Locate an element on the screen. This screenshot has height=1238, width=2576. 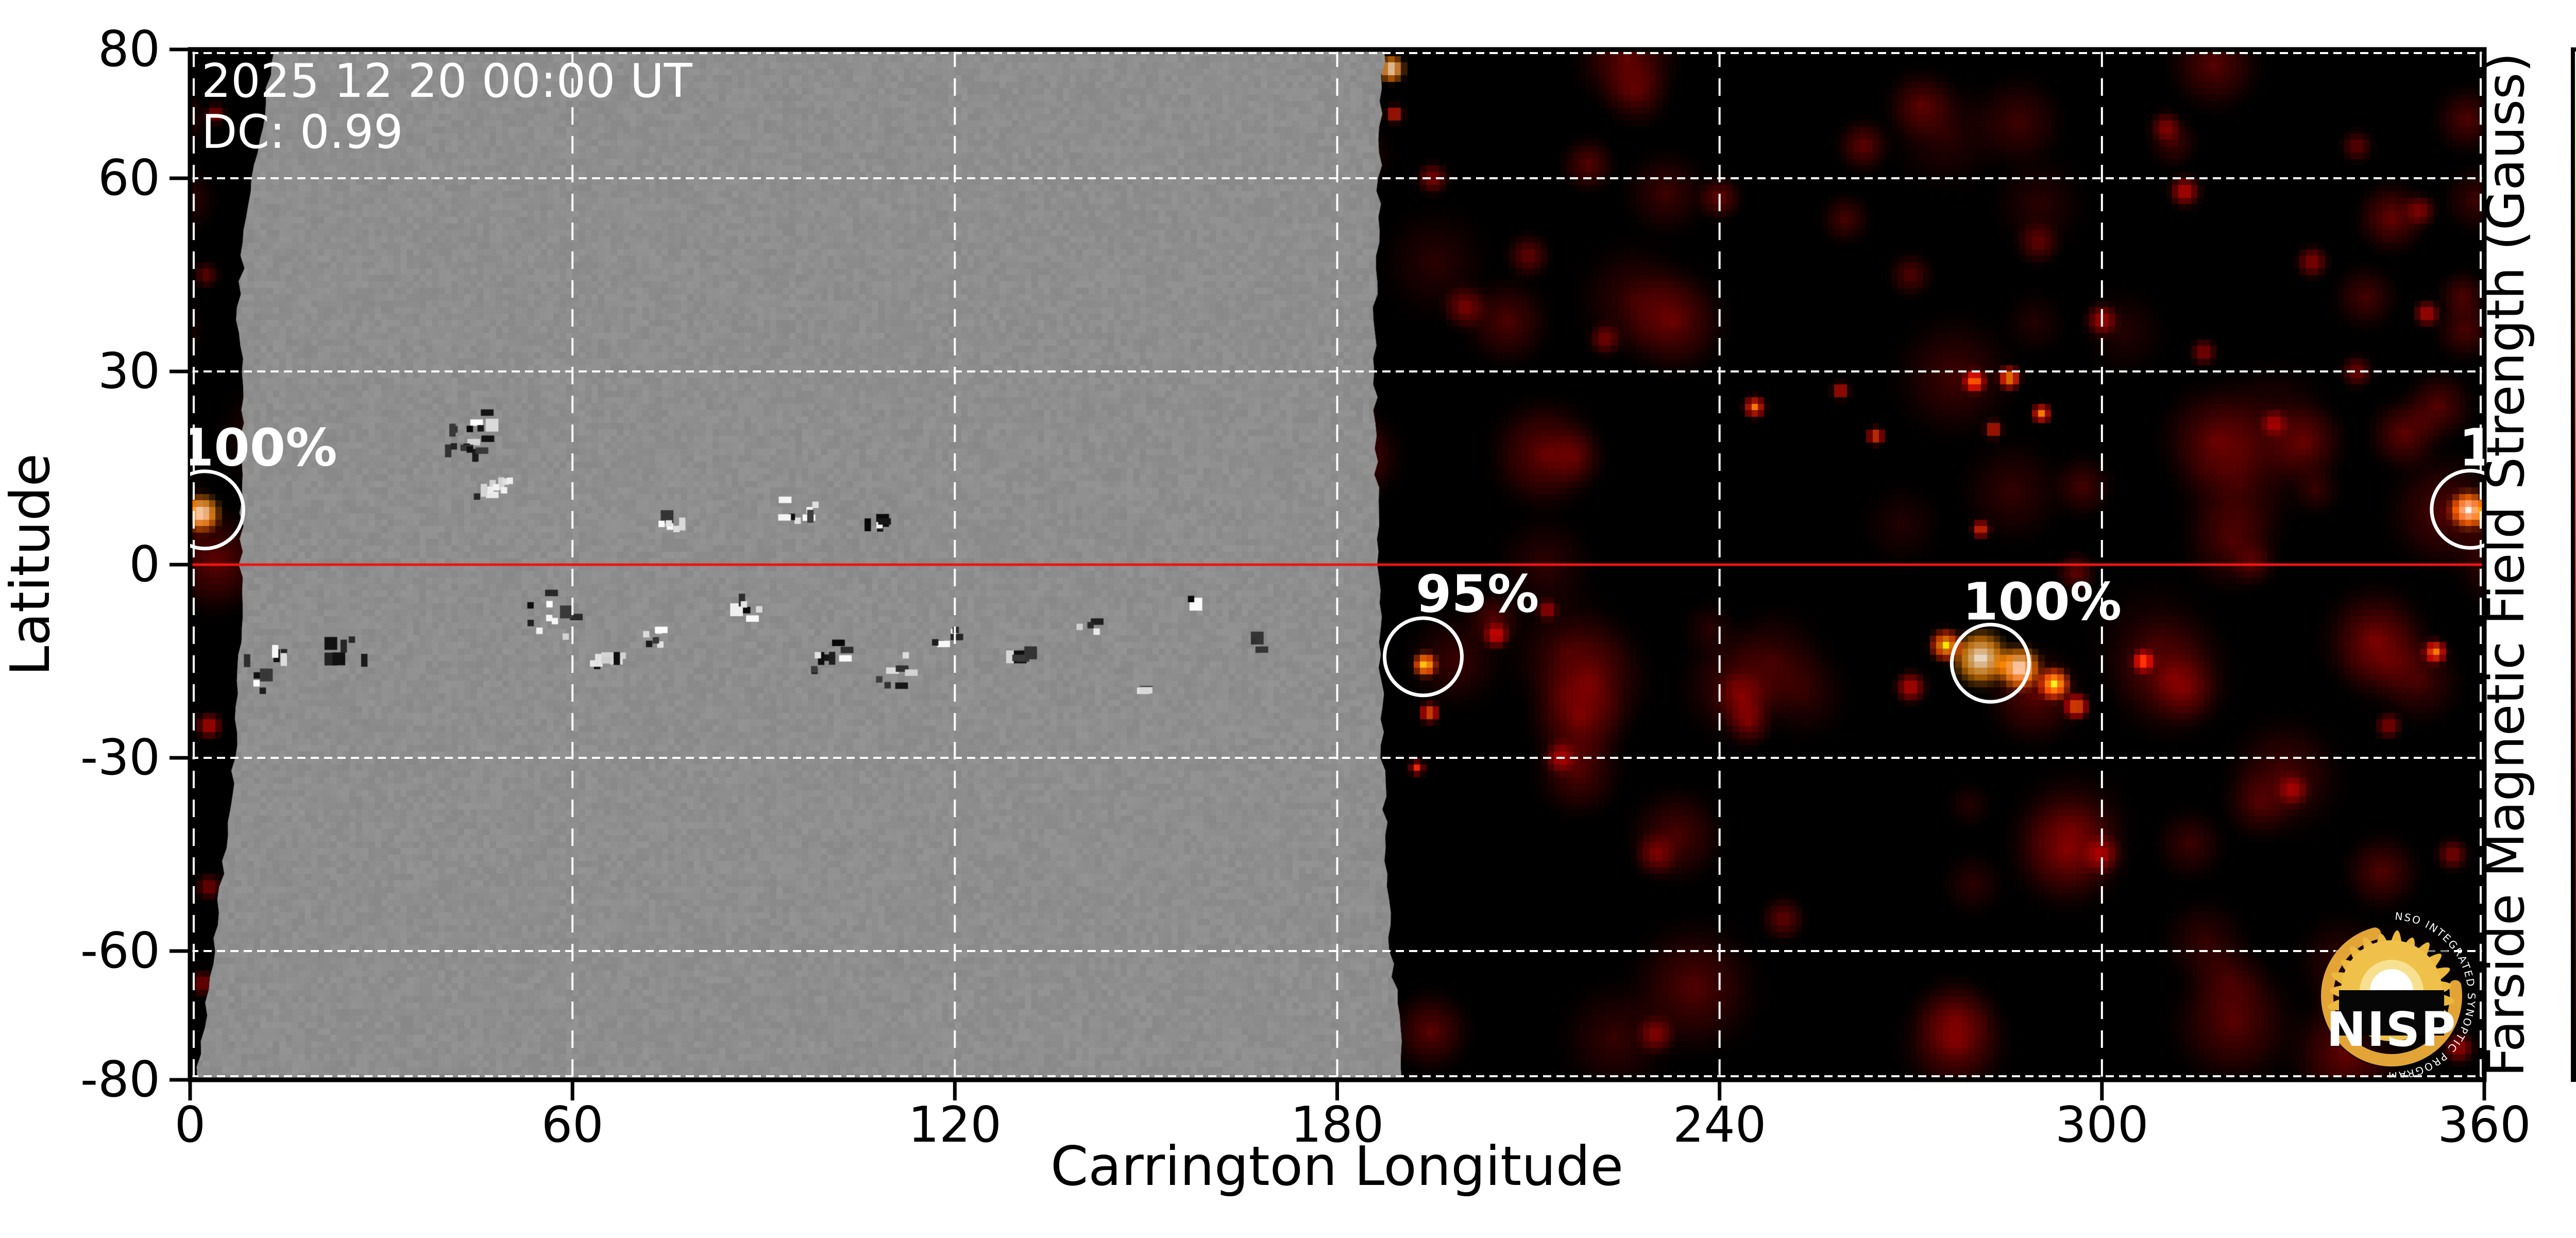
map-datetime-label: 2025 12 20 00:00 UT is located at coordinates (447, 81).